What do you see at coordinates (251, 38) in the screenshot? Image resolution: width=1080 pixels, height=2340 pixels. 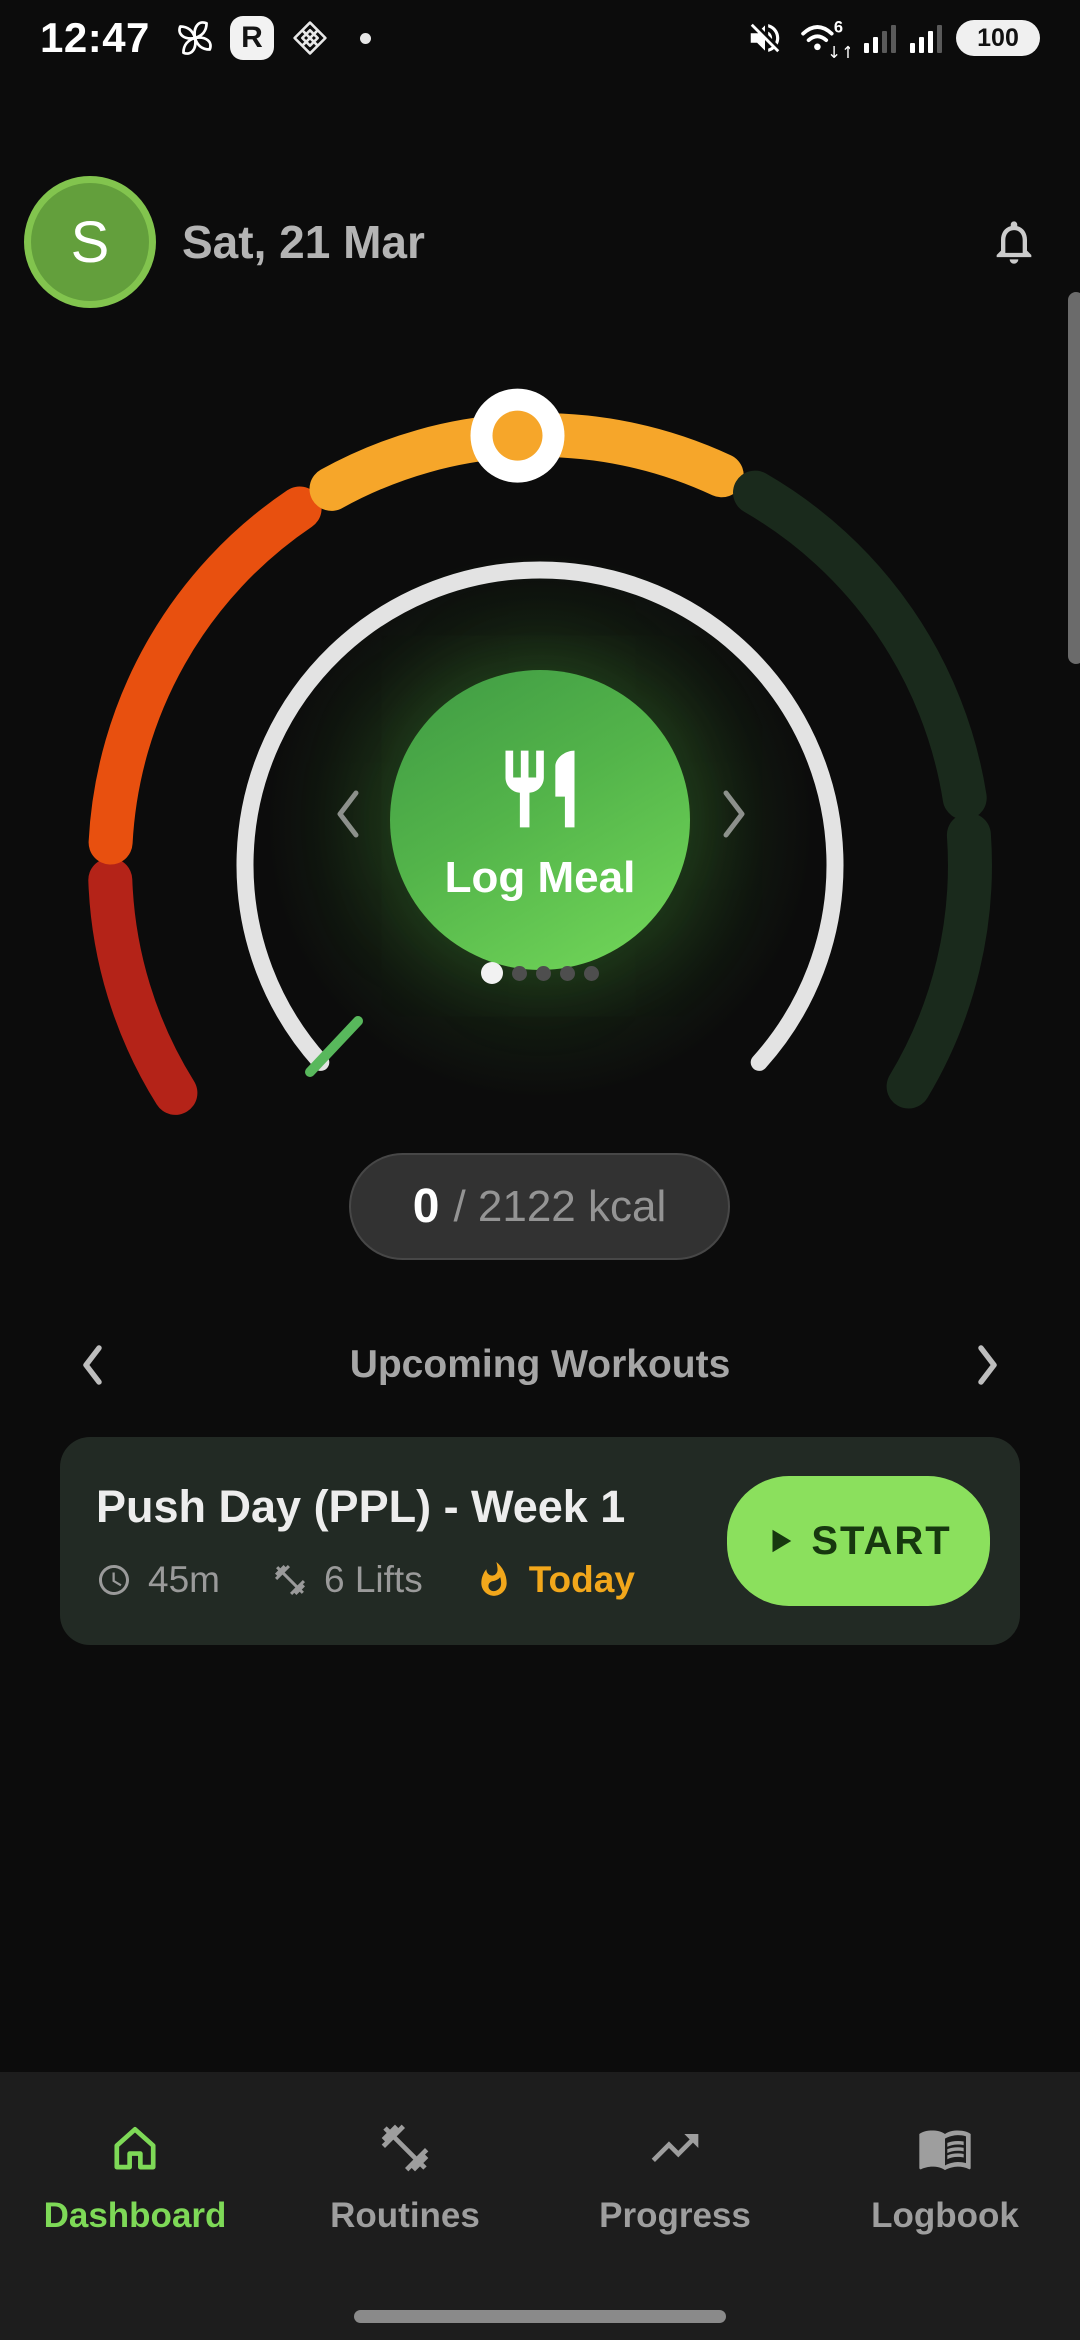 I see `app-r-icon: R` at bounding box center [251, 38].